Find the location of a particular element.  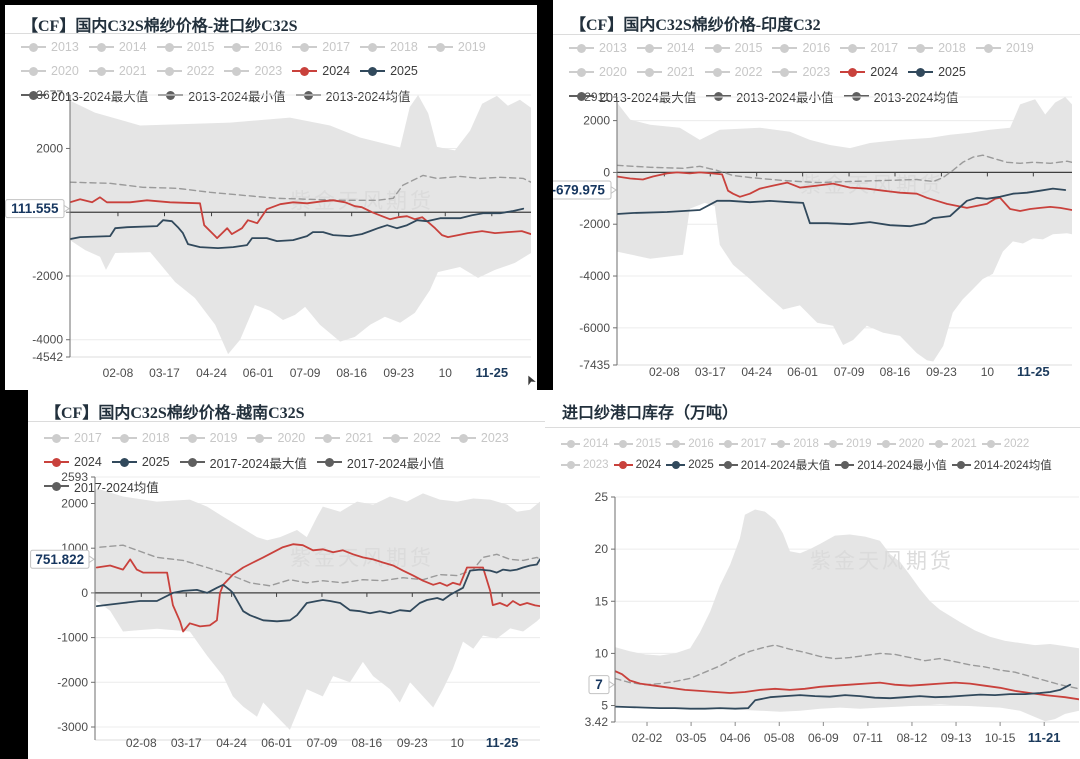

x-tick-label: 07-09 is located at coordinates (849, 372).